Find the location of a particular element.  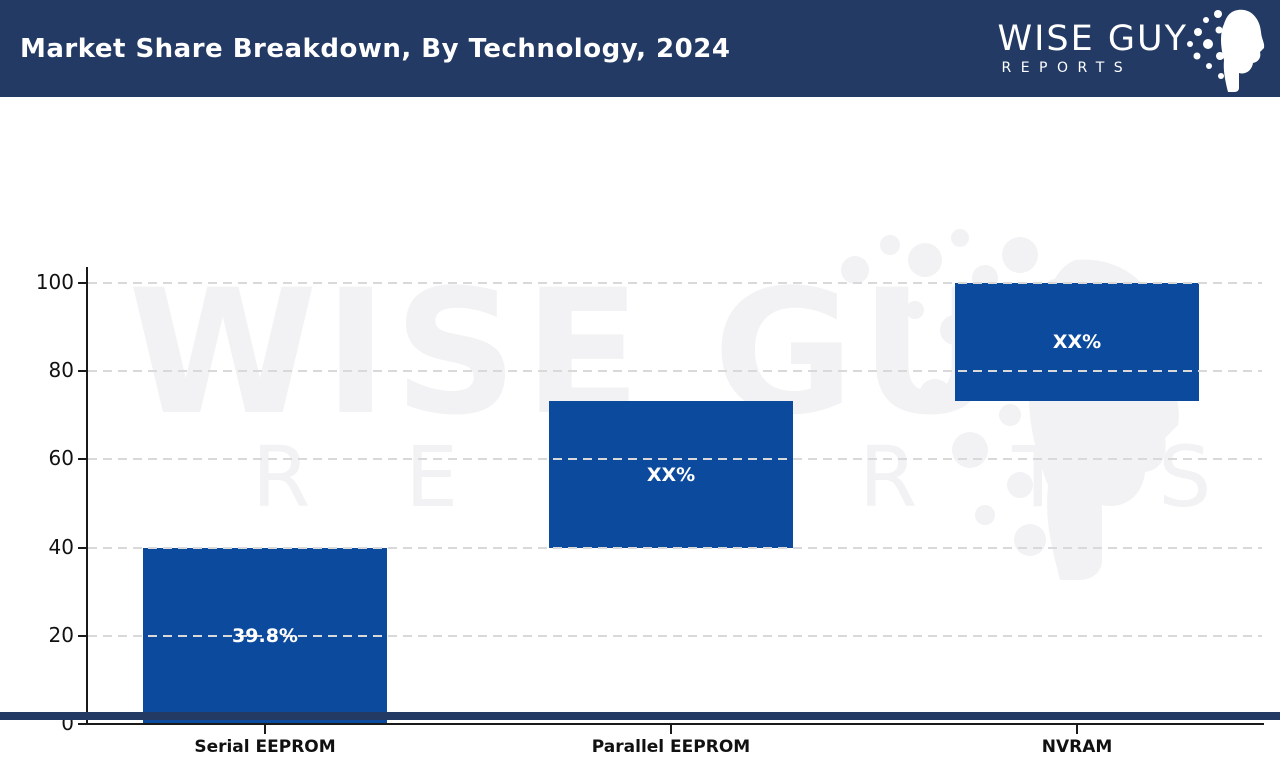

x-axis-line is located at coordinates (675, 724).